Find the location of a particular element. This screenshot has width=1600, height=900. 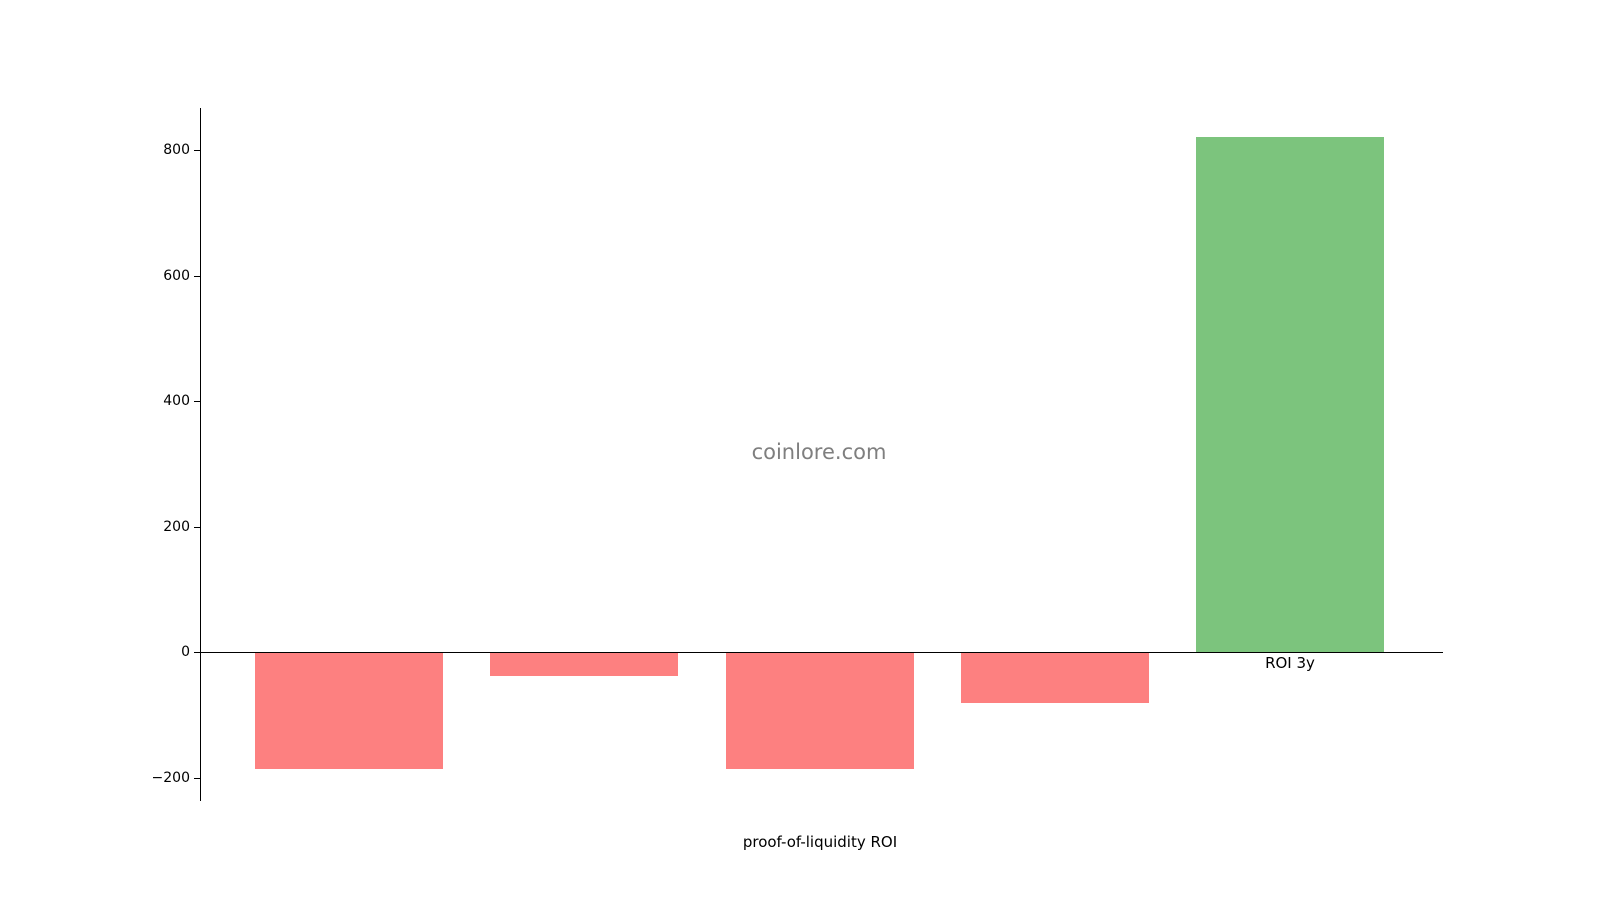

y-axis-spine is located at coordinates (200, 454).